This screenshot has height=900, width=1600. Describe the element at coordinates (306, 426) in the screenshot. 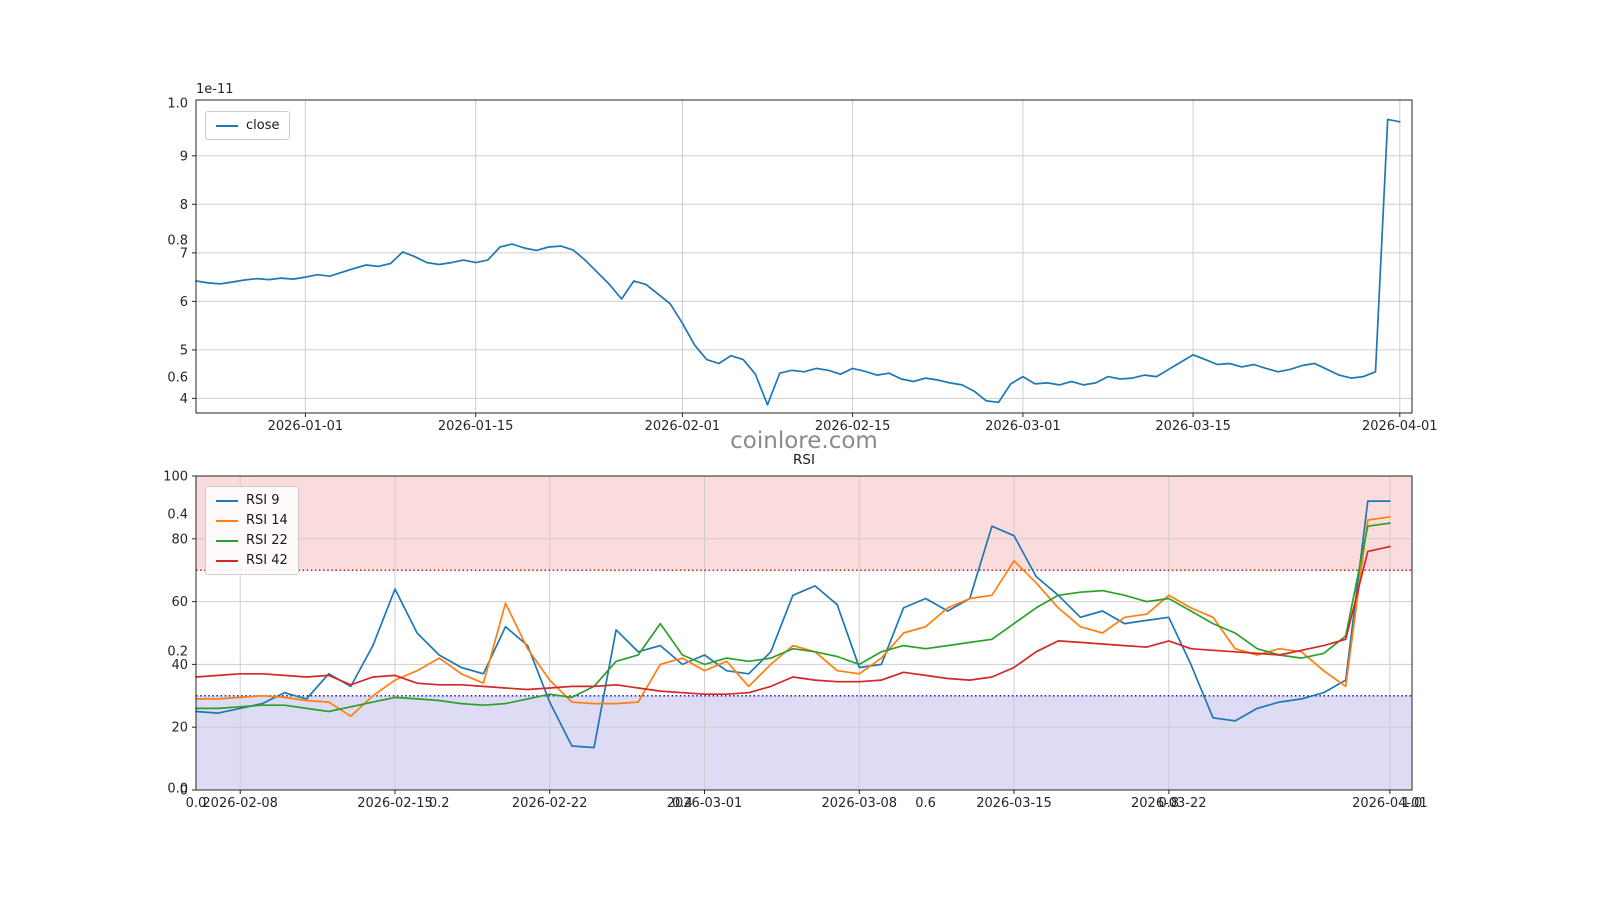

I see `x-tick-label: 2026-01-01` at that location.